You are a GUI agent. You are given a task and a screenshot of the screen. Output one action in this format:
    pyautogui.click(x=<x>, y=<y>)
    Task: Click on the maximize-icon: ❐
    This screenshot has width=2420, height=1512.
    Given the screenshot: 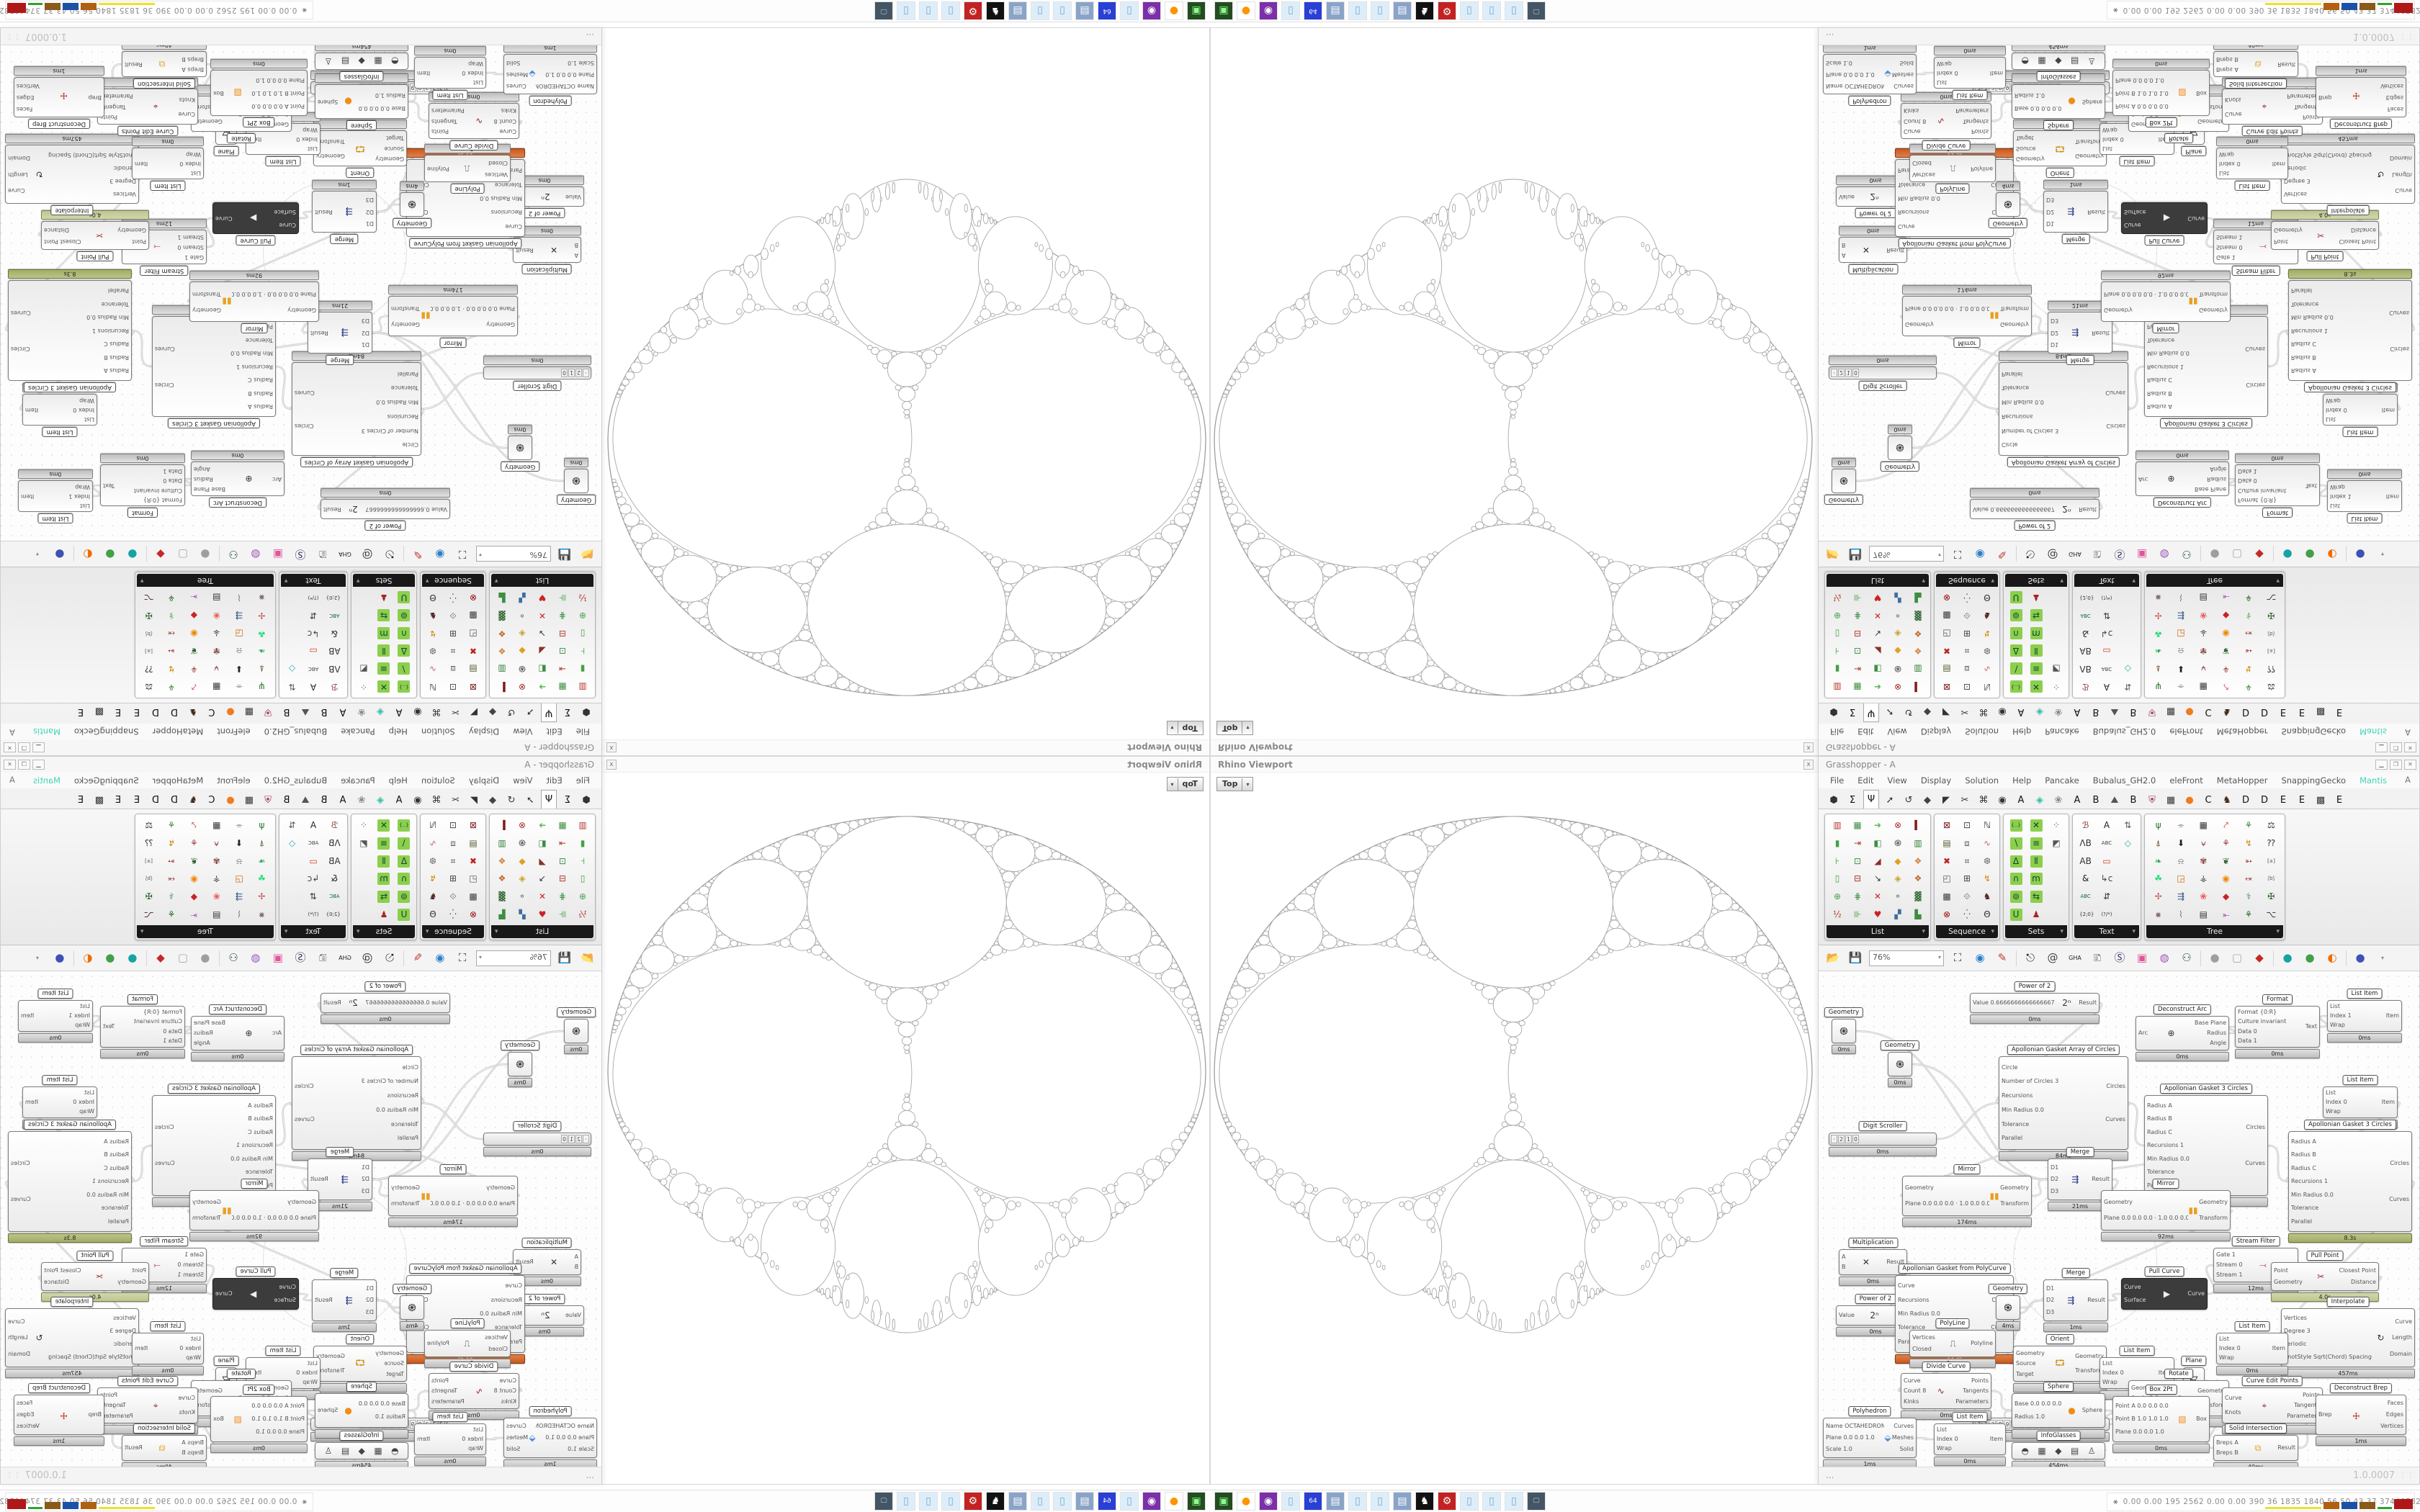 What is the action you would take?
    pyautogui.click(x=24, y=747)
    